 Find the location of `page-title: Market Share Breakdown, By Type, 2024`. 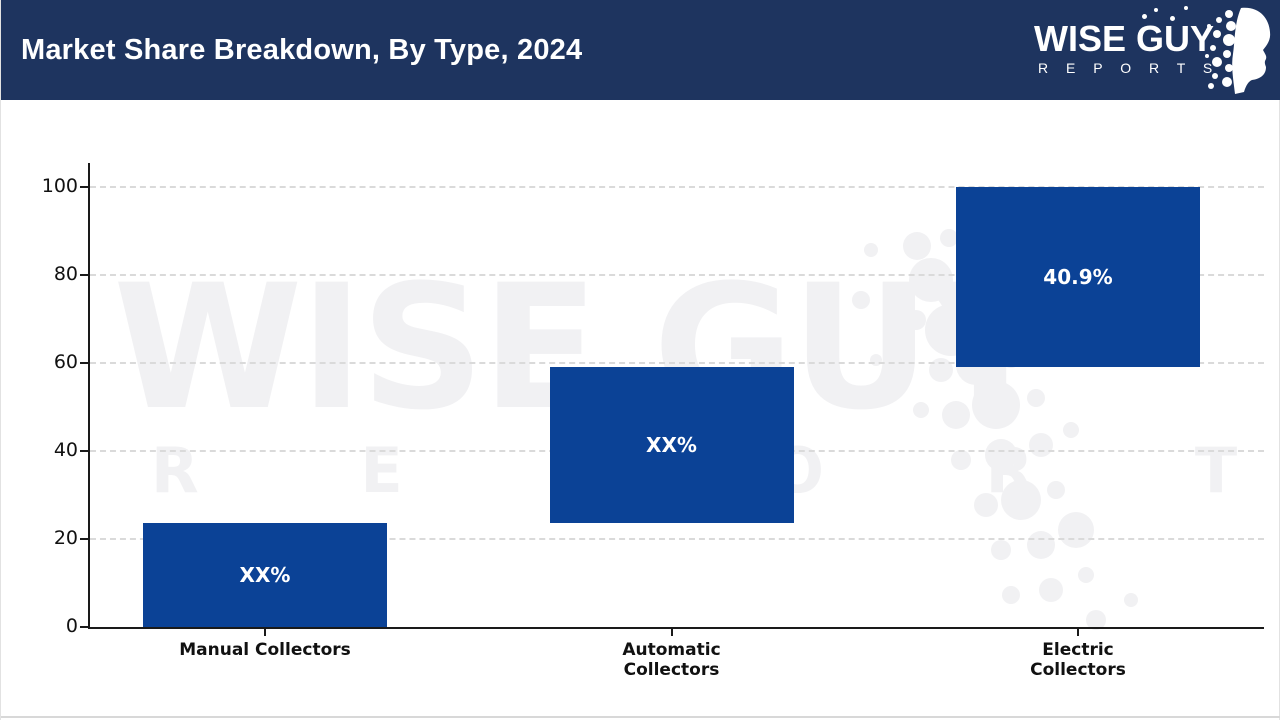

page-title: Market Share Breakdown, By Type, 2024 is located at coordinates (302, 50).